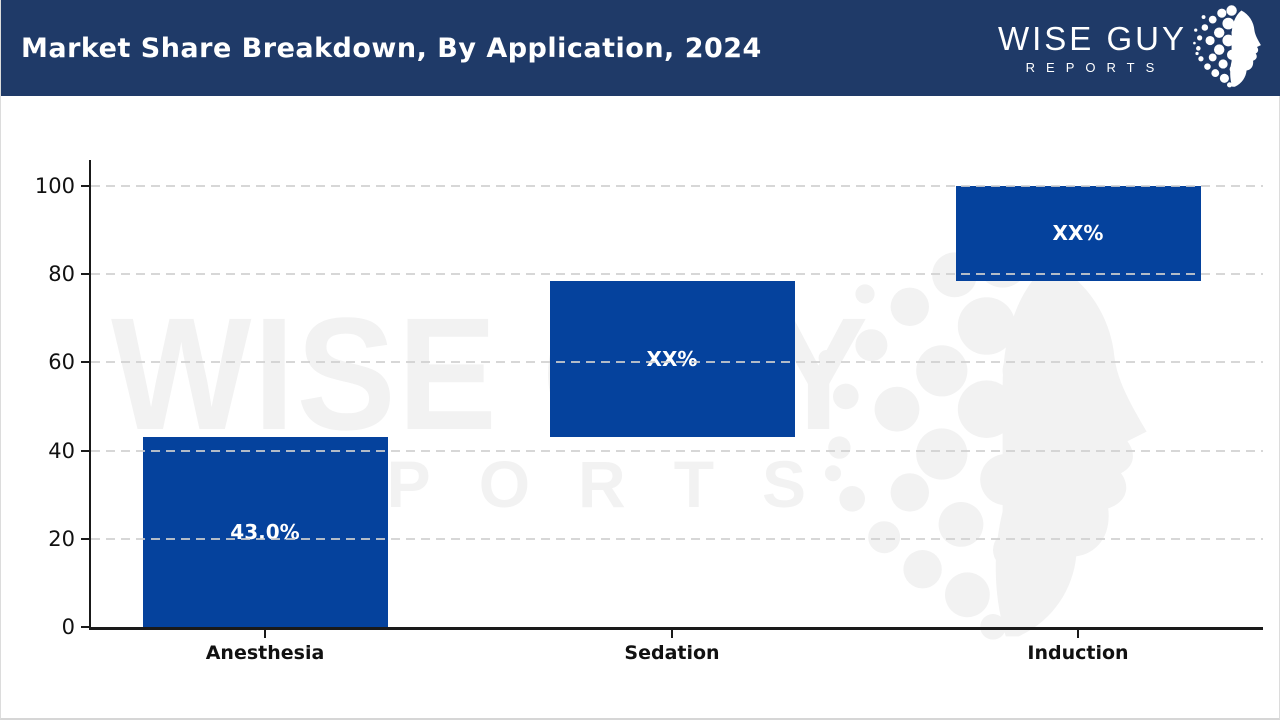 This screenshot has height=720, width=1280. Describe the element at coordinates (265, 634) in the screenshot. I see `x-tick-anesthesia` at that location.